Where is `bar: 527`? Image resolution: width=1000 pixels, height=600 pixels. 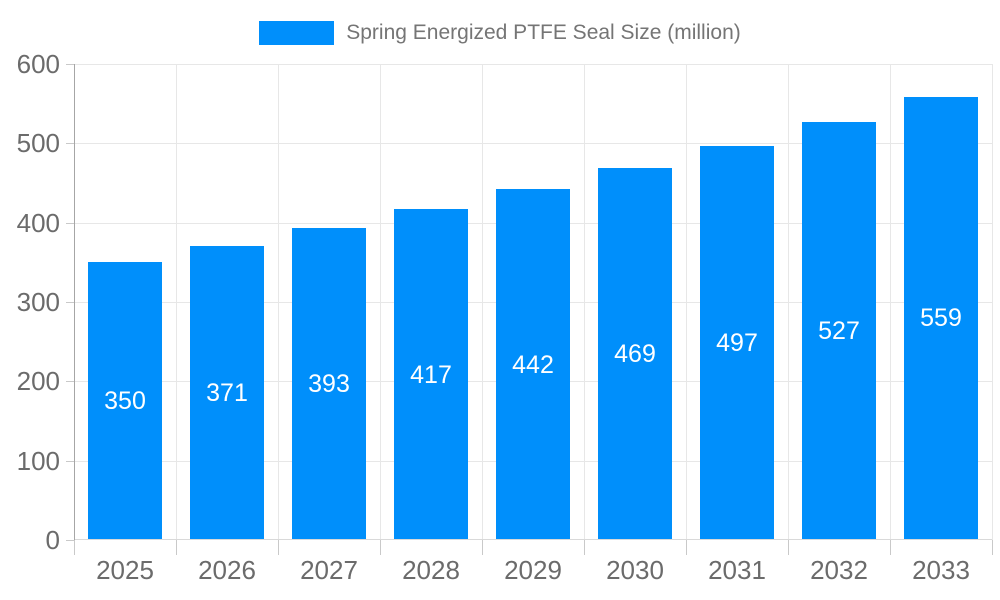 bar: 527 is located at coordinates (839, 330).